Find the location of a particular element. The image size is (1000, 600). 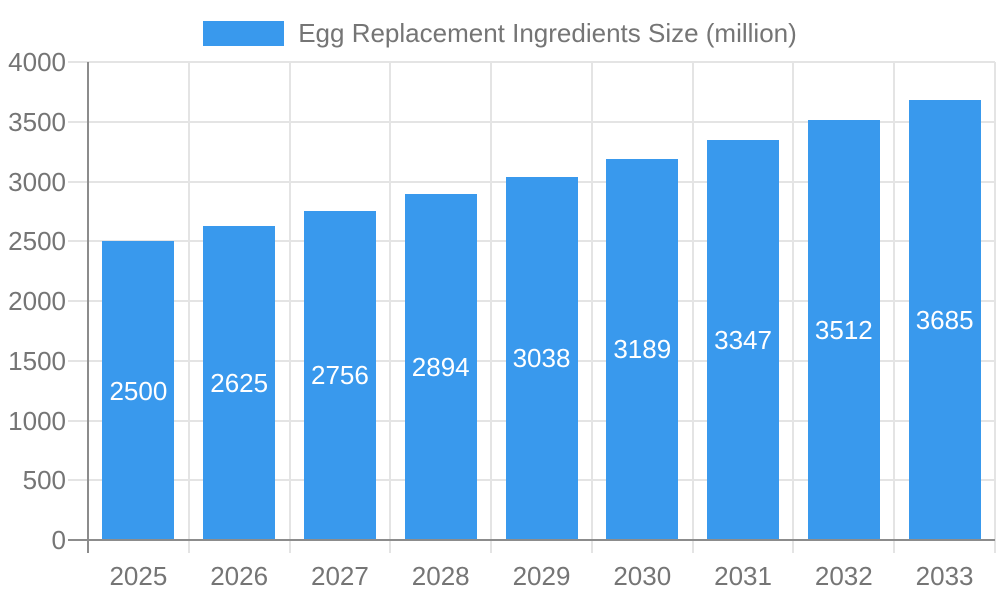

bar-2029: 3038 is located at coordinates (541, 358).